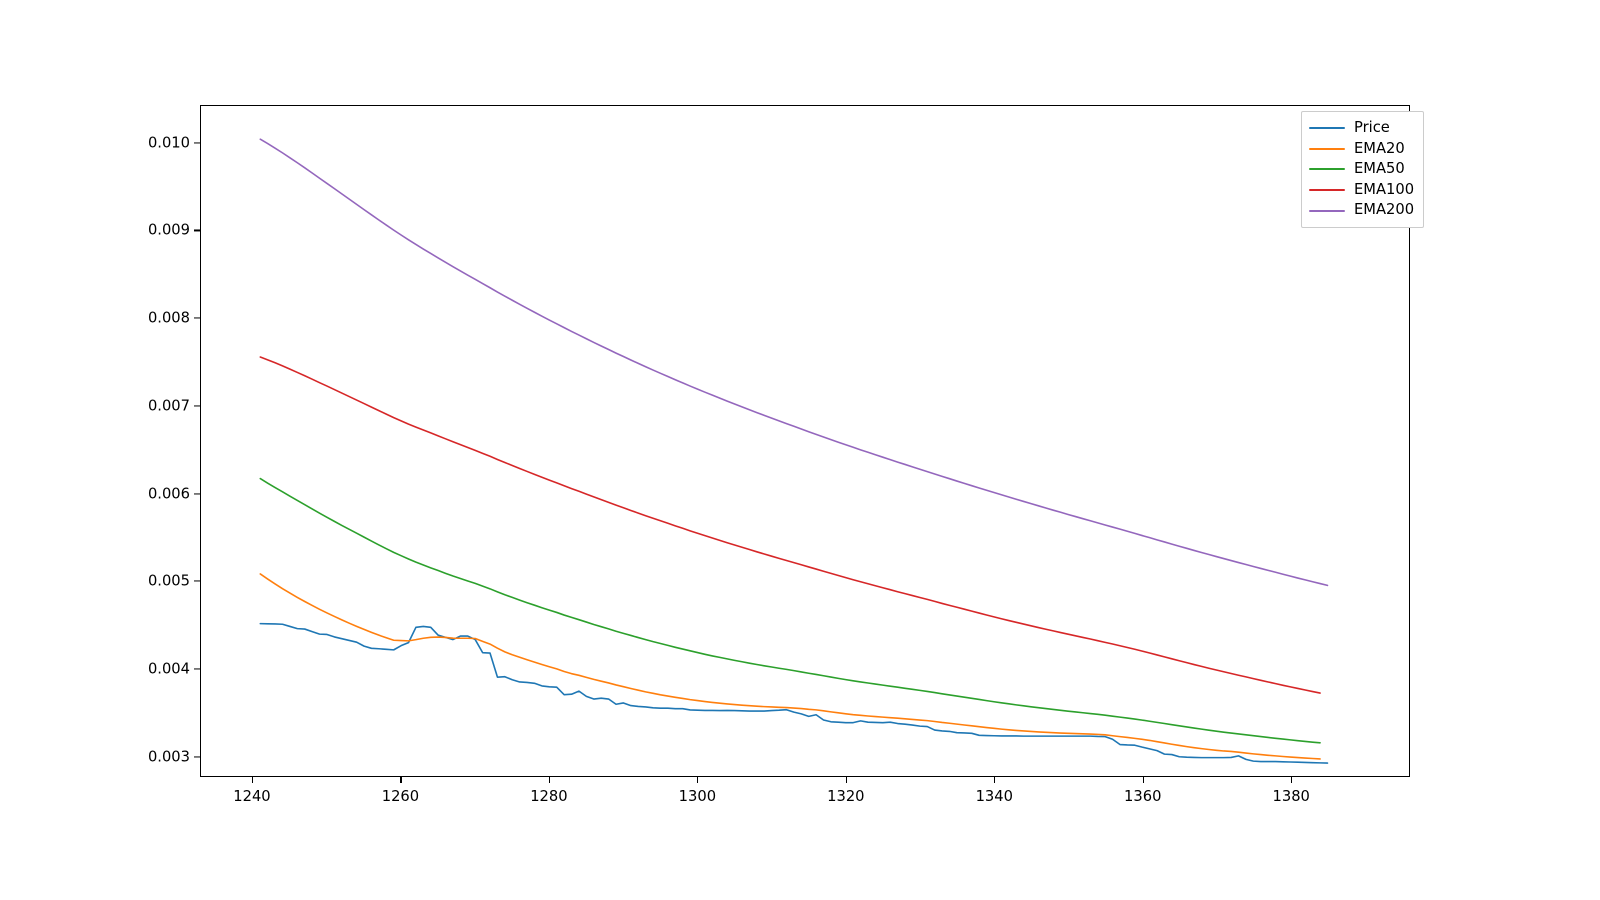 The image size is (1600, 900). What do you see at coordinates (846, 796) in the screenshot?
I see `x-tick-label: 1320` at bounding box center [846, 796].